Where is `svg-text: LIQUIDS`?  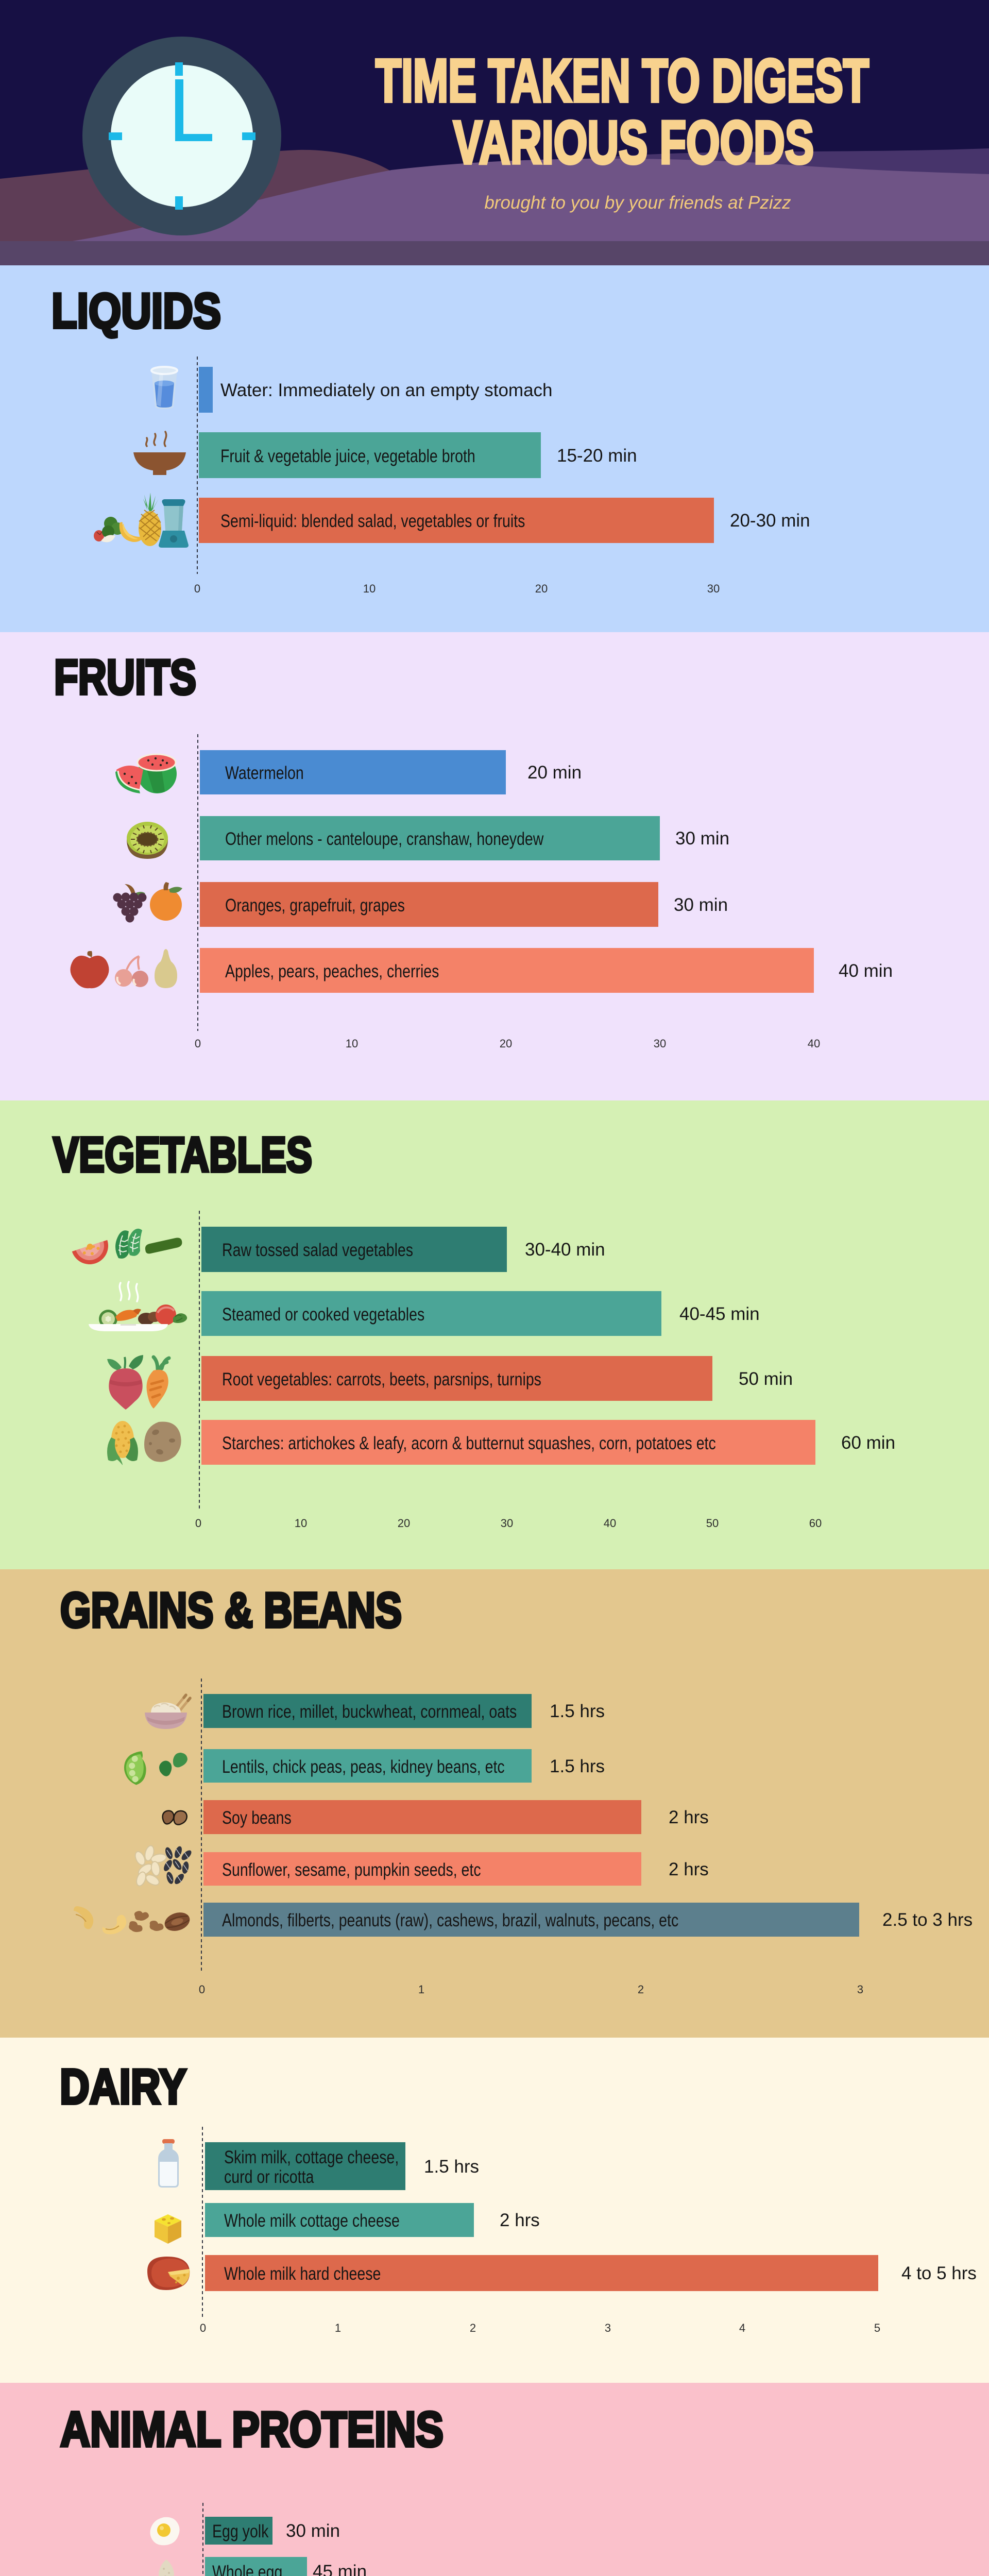 svg-text: LIQUIDS is located at coordinates (137, 310).